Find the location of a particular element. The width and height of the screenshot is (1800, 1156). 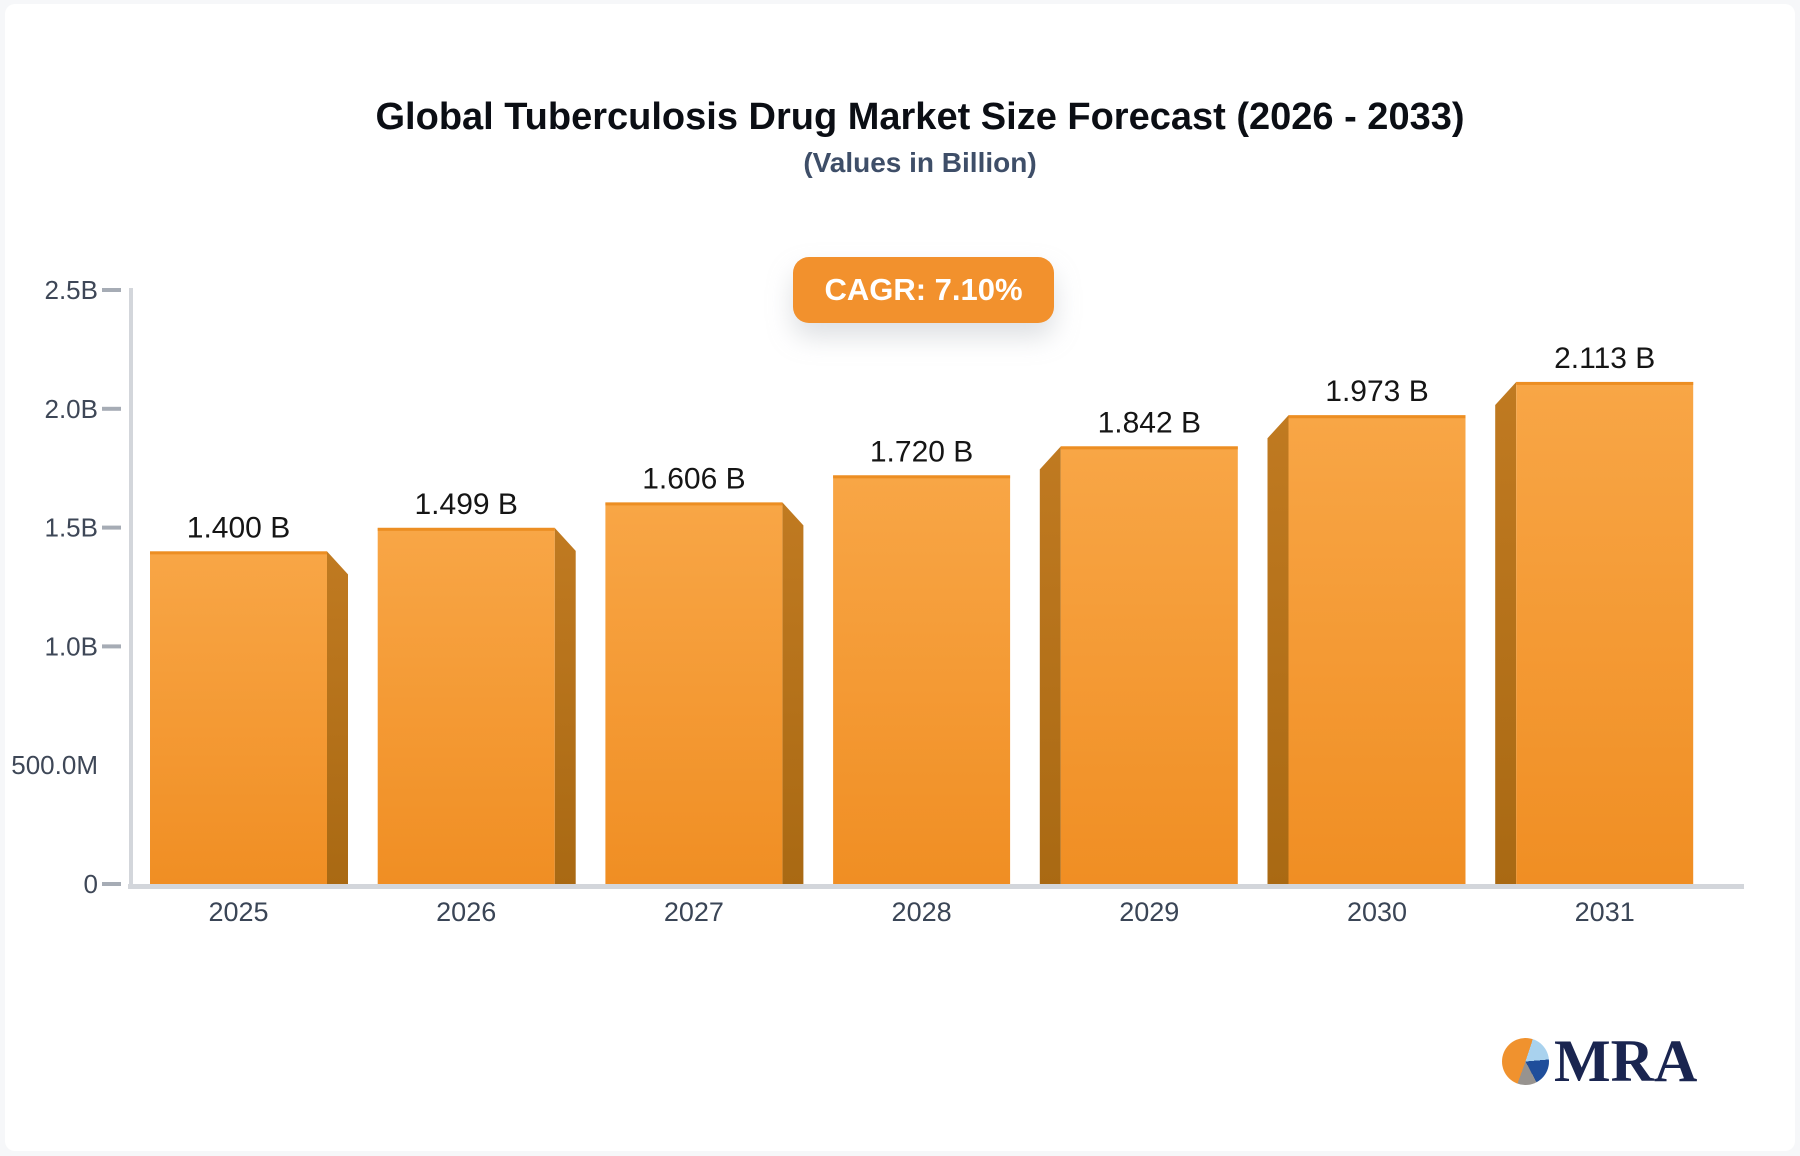

cagr-badge: CAGR: 7.10% is located at coordinates (923, 290).